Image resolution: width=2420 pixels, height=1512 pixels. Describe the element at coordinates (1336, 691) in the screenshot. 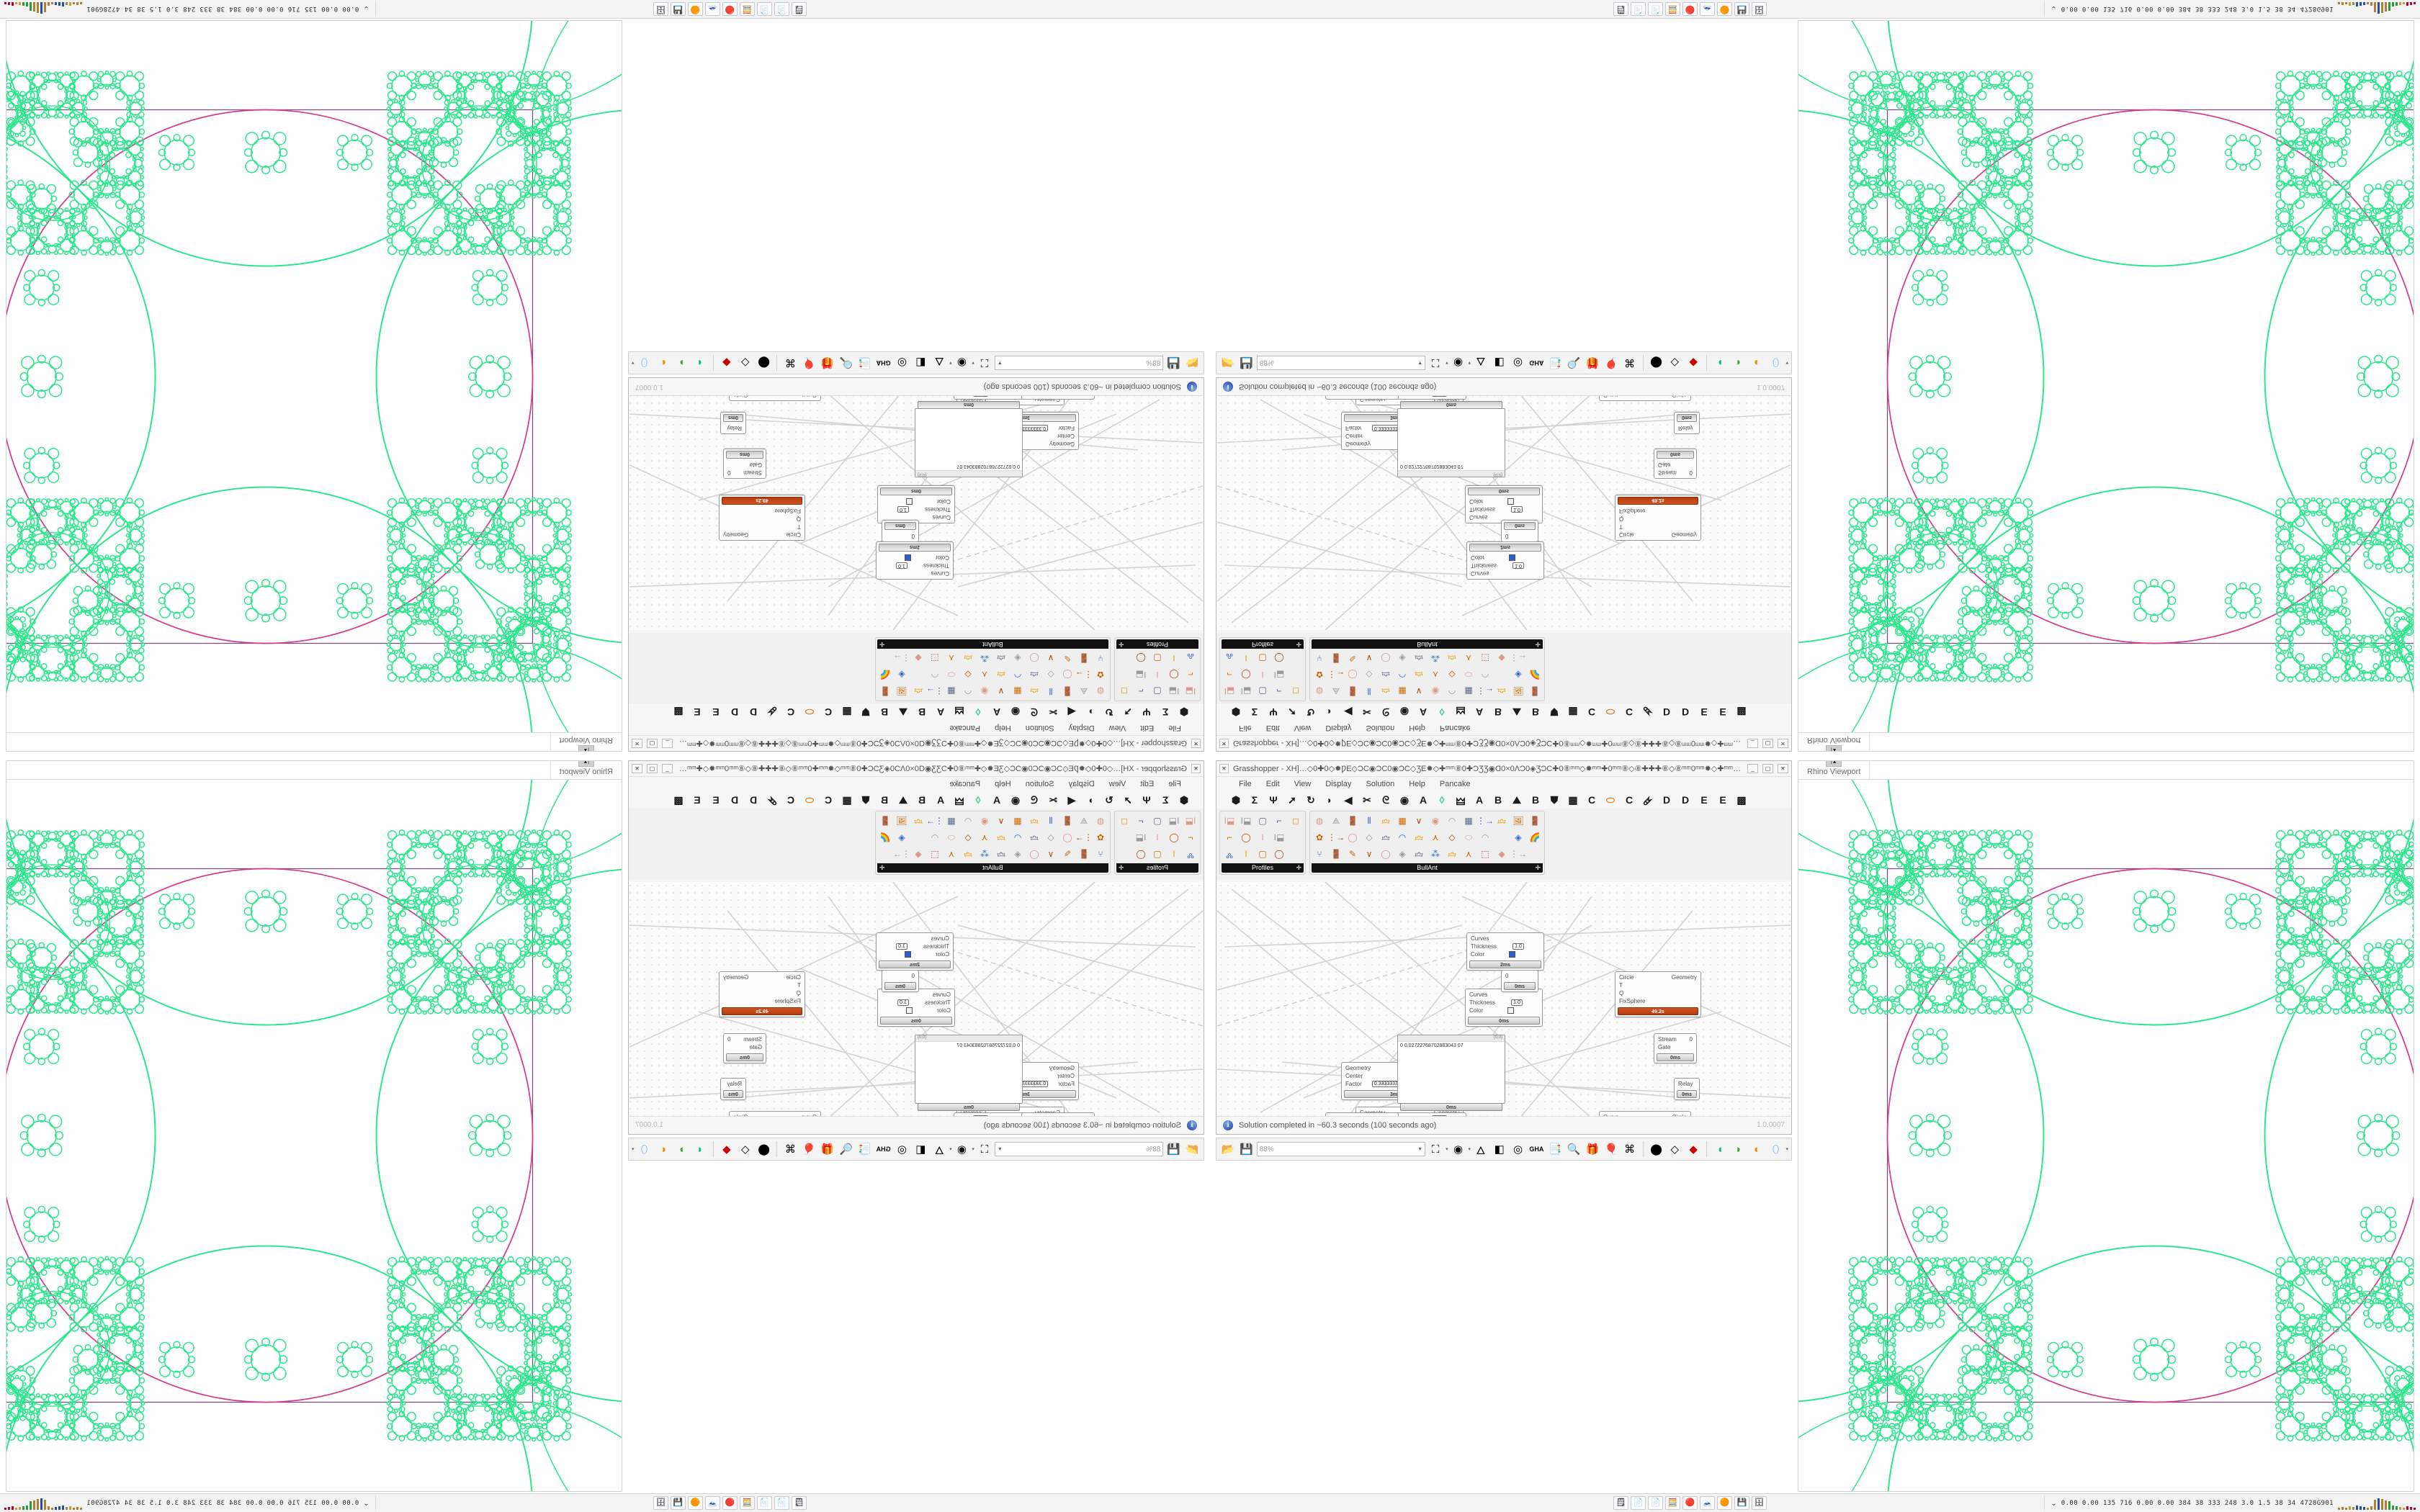

I see `ribbon-icon-bullant-3: ⟁` at that location.